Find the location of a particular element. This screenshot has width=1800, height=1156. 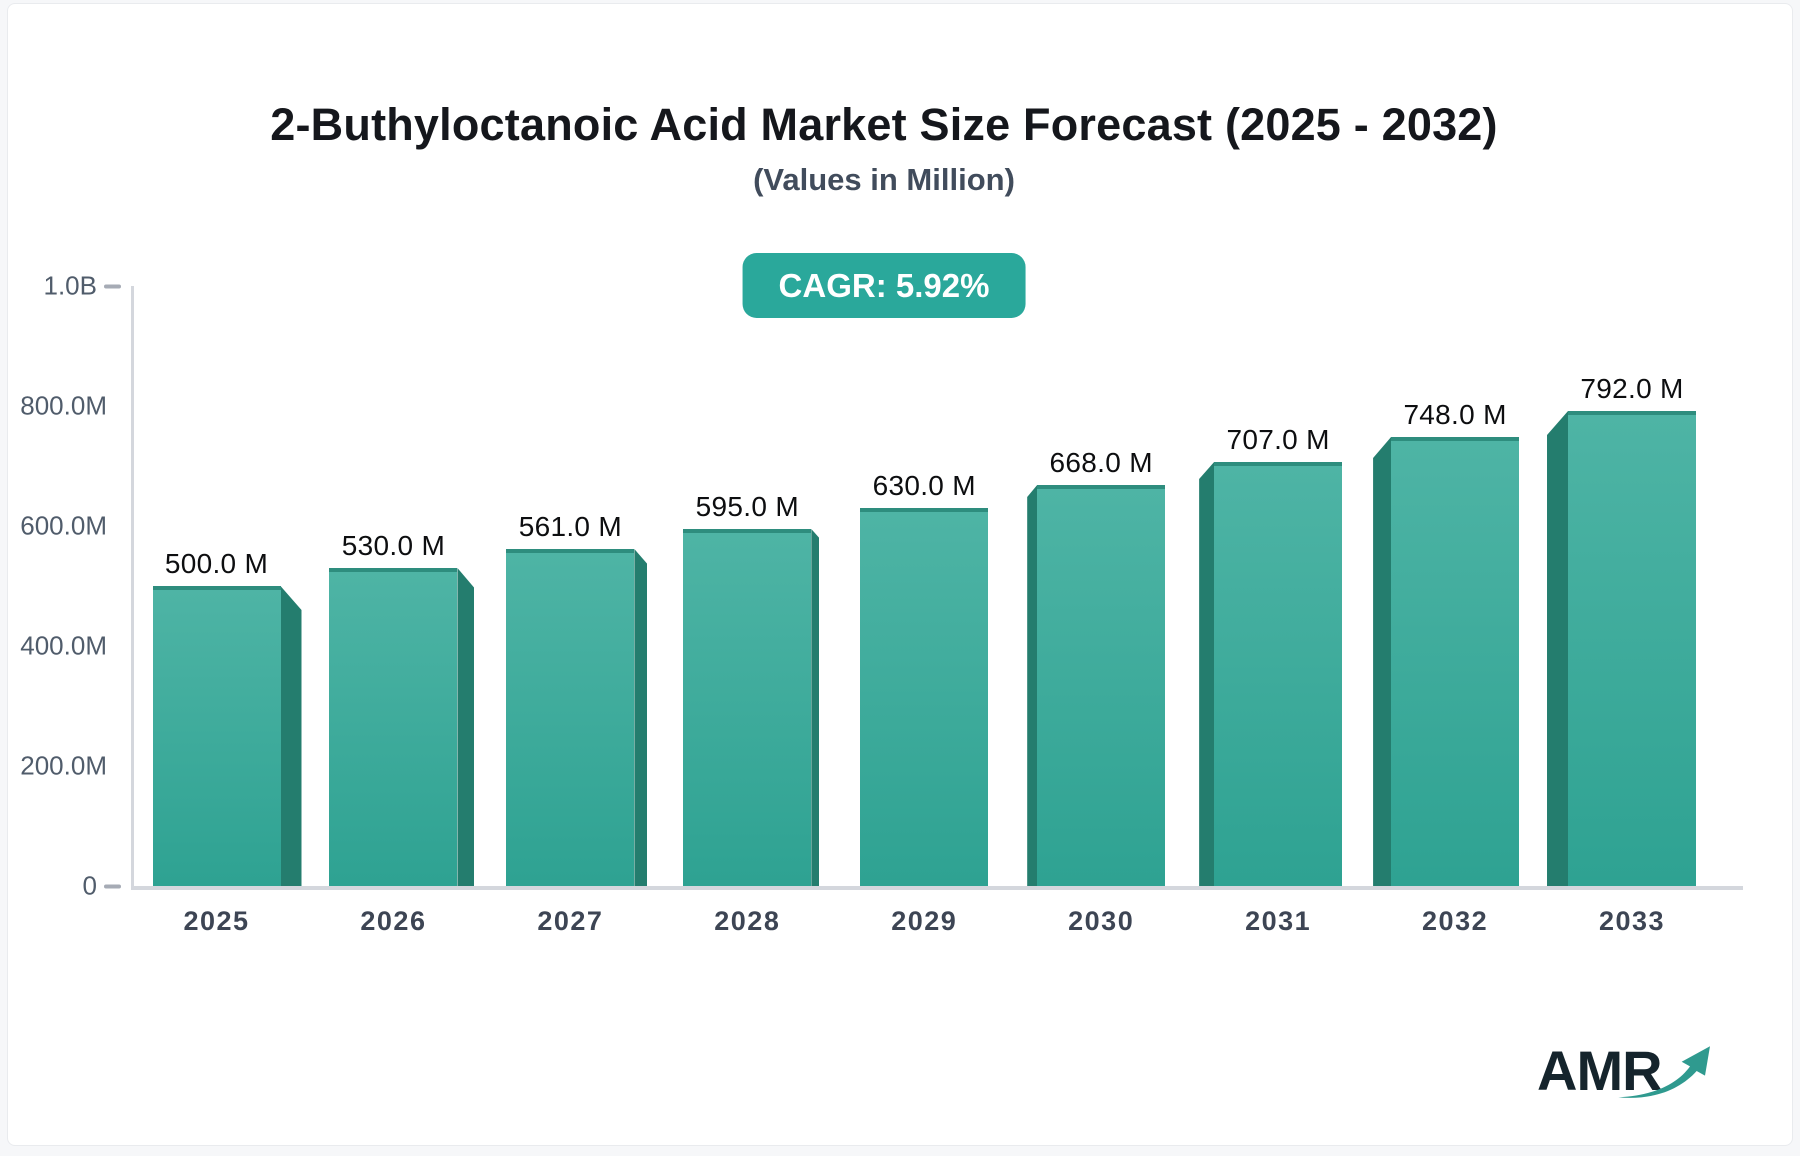

amr-logo-text: AMR is located at coordinates (1600, 1070).